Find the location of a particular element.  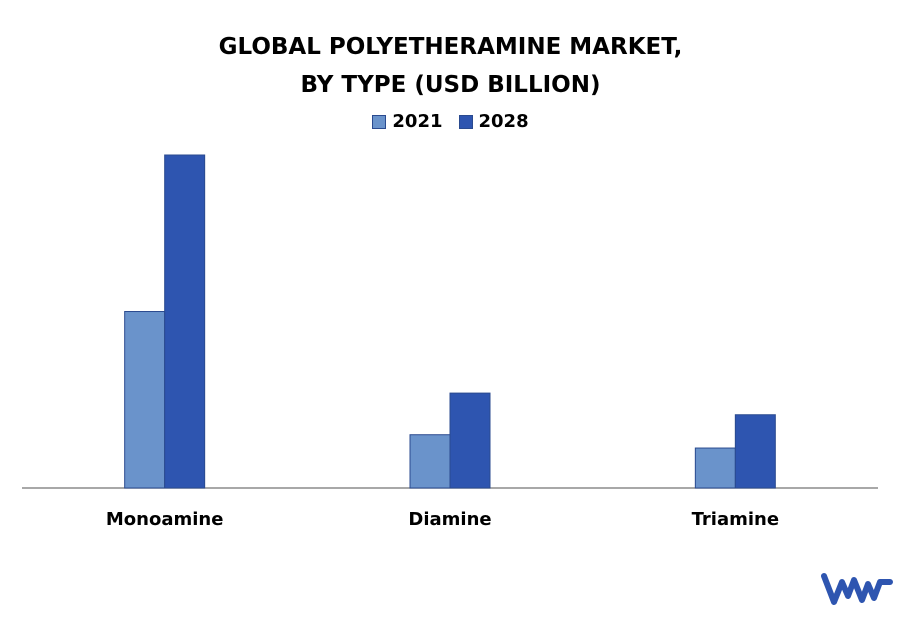

legend-swatch-2028 is located at coordinates (465, 121).